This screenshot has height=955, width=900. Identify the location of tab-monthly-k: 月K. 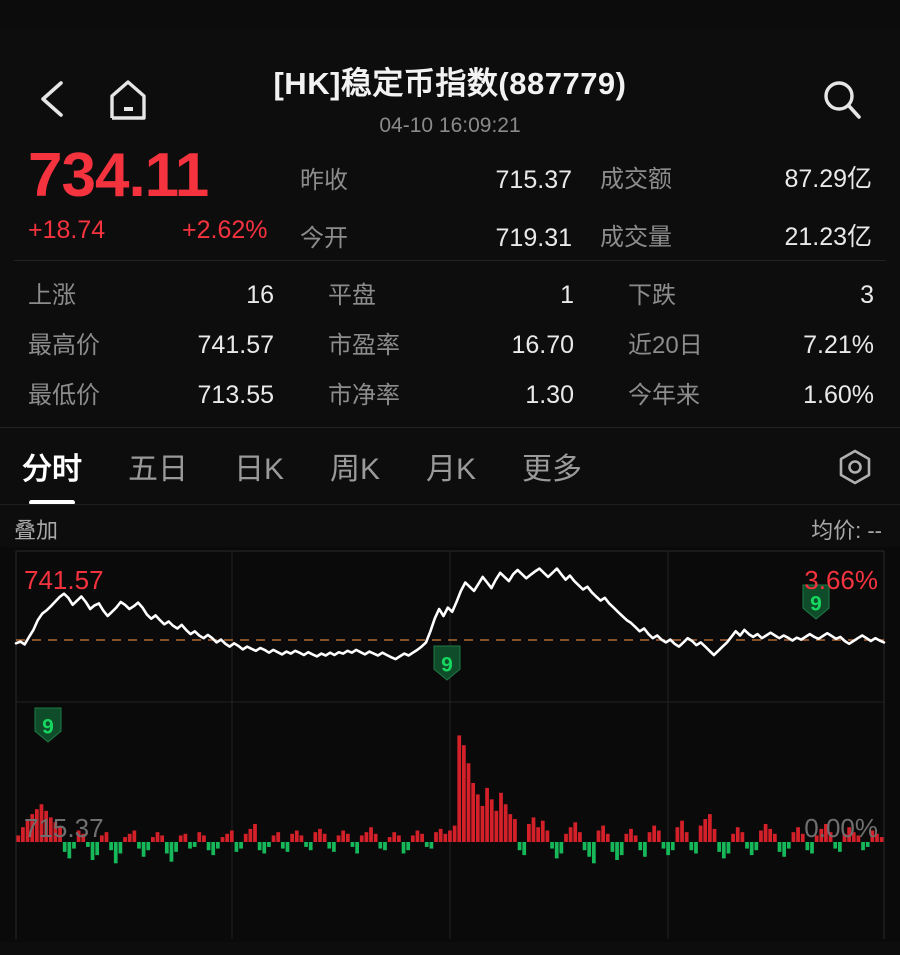
(451, 469).